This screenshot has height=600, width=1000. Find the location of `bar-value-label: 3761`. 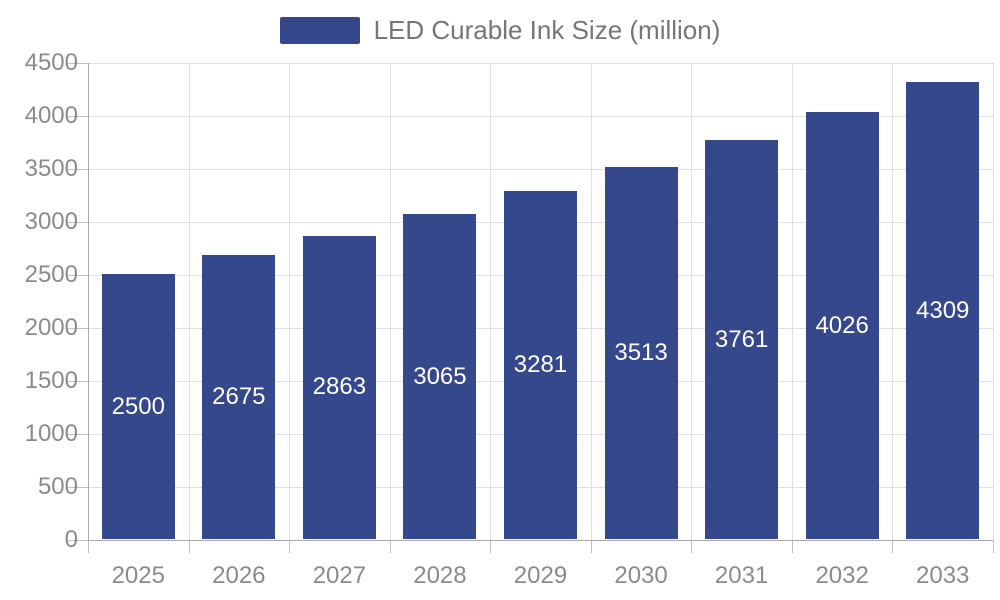

bar-value-label: 3761 is located at coordinates (741, 339).